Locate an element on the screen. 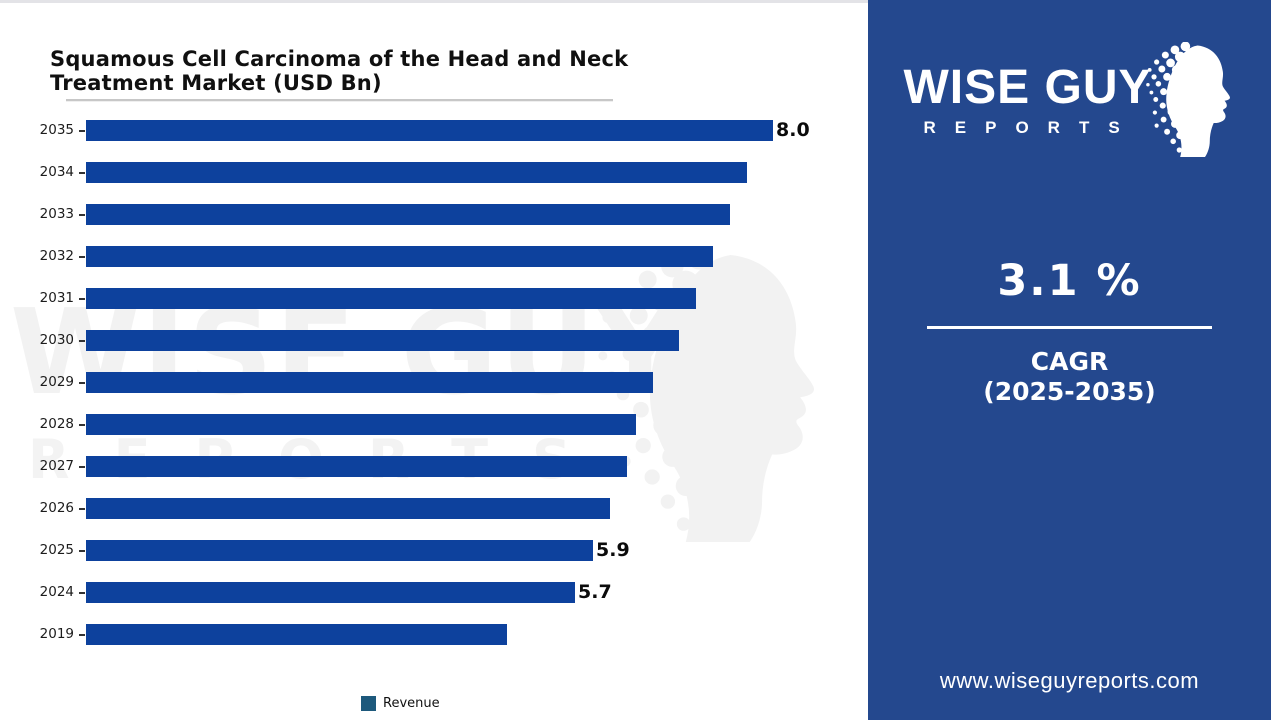  y-axis-tick-label: 2019 is located at coordinates (56, 634).